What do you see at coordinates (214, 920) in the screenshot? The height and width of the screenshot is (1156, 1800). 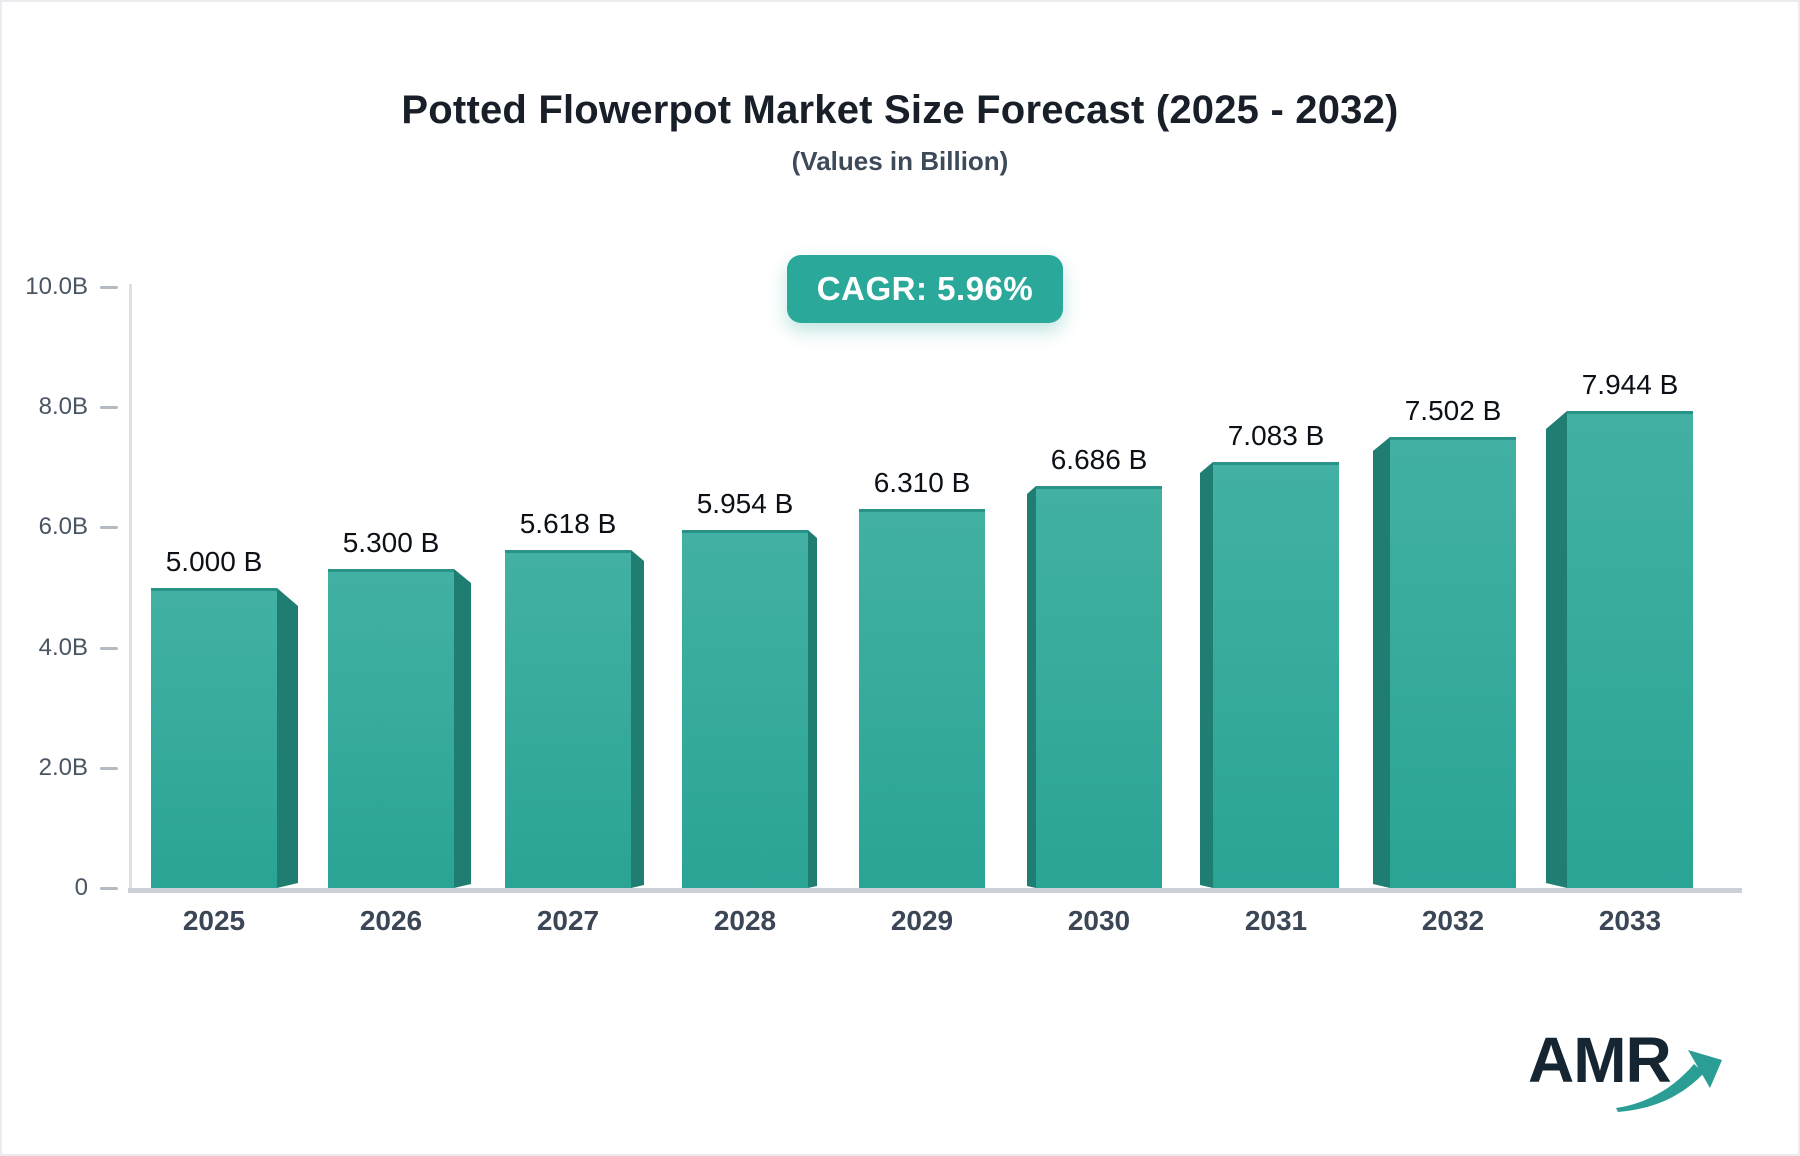 I see `x-tick-label: 2025` at bounding box center [214, 920].